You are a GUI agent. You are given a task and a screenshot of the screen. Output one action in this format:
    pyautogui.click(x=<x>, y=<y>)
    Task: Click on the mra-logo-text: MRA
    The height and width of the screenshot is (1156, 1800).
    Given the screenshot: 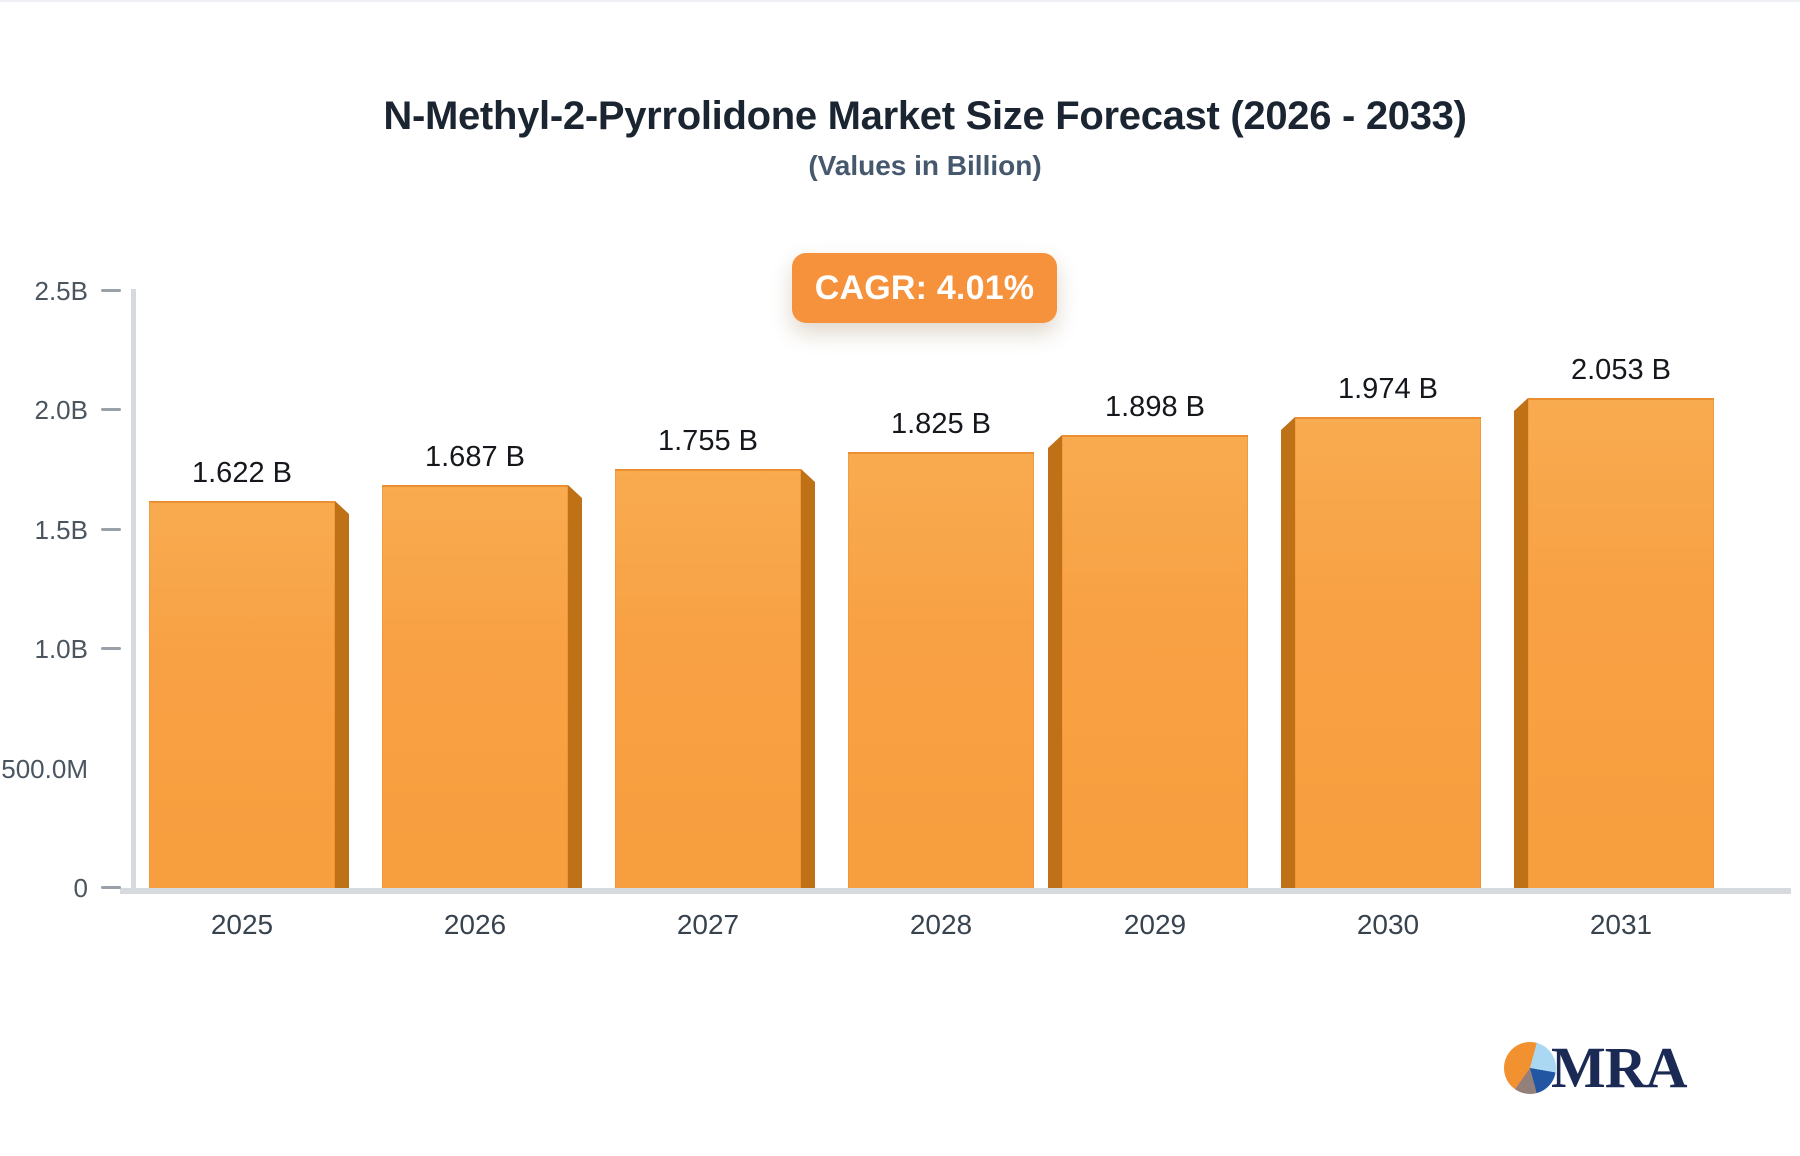 What is the action you would take?
    pyautogui.click(x=1619, y=1067)
    